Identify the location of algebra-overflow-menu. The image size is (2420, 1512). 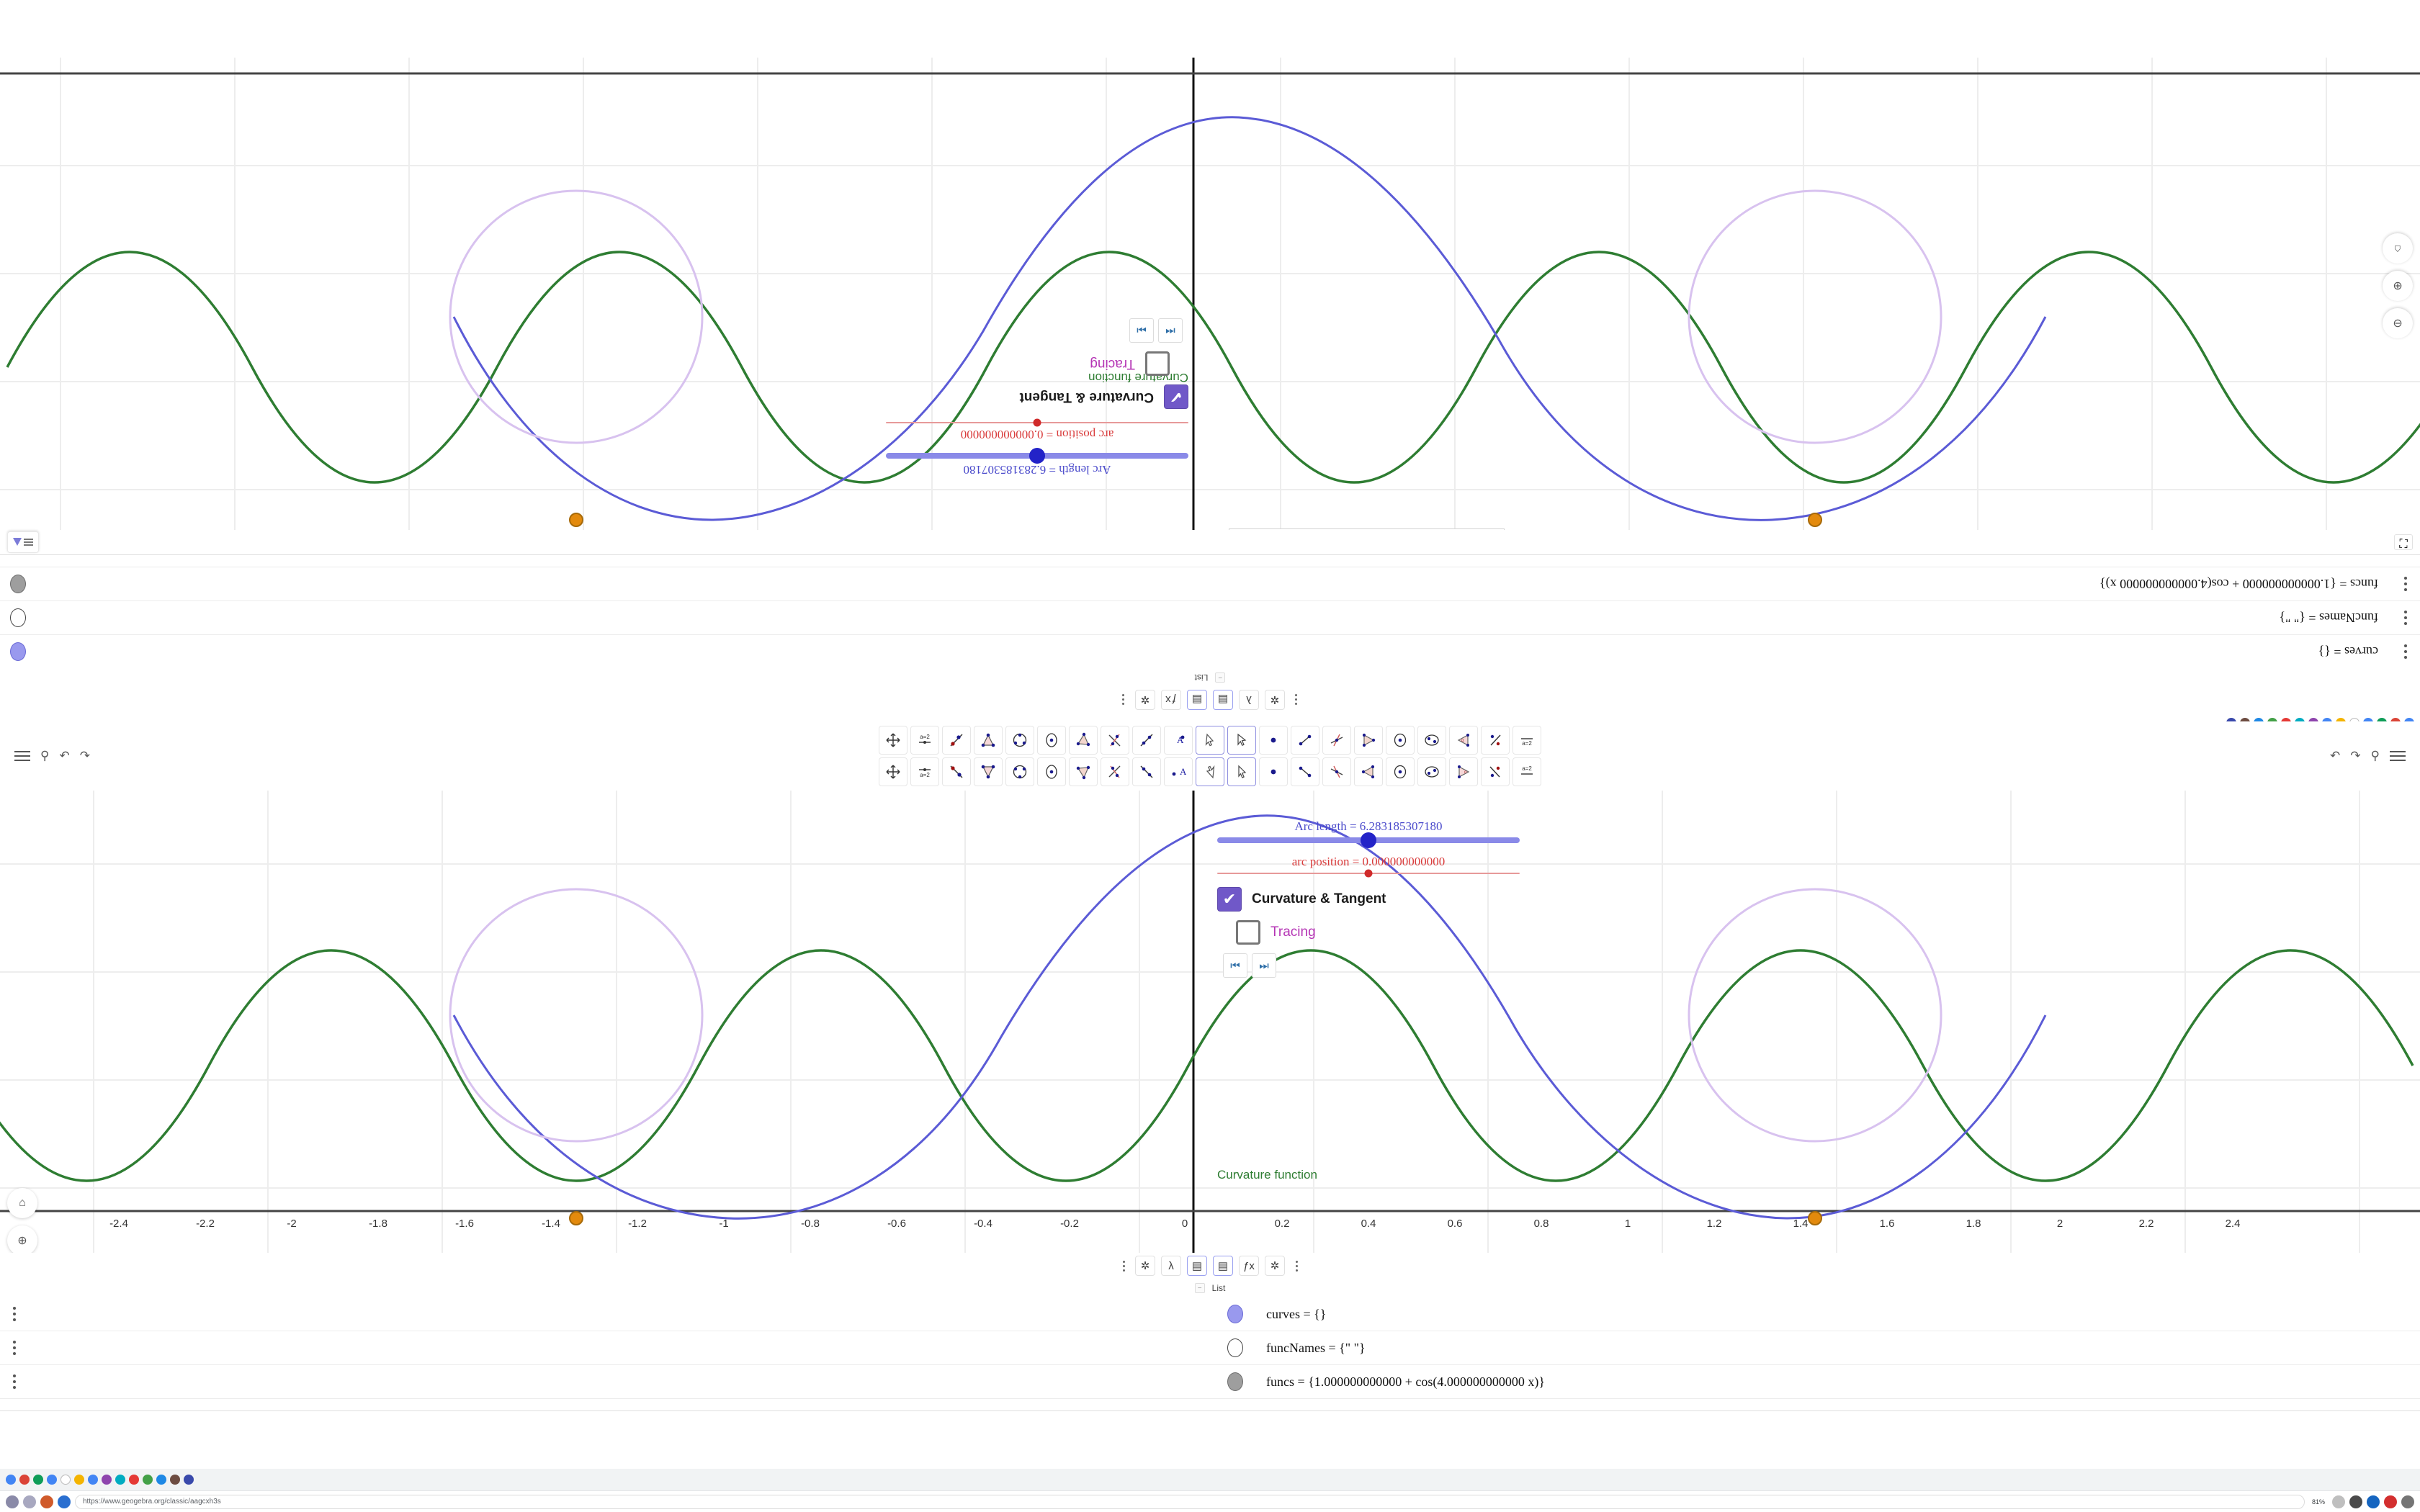
(1296, 700).